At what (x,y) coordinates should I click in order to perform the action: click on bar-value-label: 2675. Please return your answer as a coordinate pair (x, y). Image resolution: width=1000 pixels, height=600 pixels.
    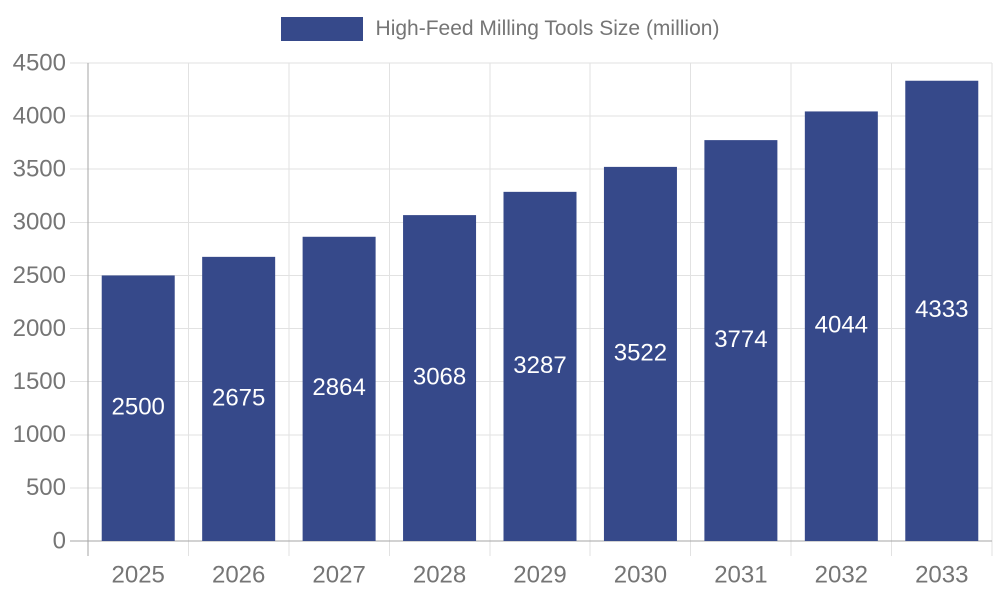
    Looking at the image, I should click on (238, 397).